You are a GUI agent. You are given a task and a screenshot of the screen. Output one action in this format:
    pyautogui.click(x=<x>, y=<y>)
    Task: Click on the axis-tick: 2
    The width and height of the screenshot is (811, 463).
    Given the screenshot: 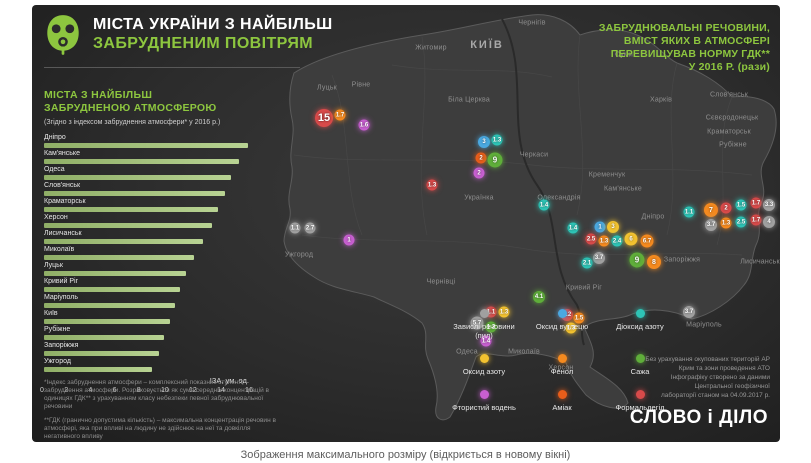 What is the action you would take?
    pyautogui.click(x=66, y=390)
    